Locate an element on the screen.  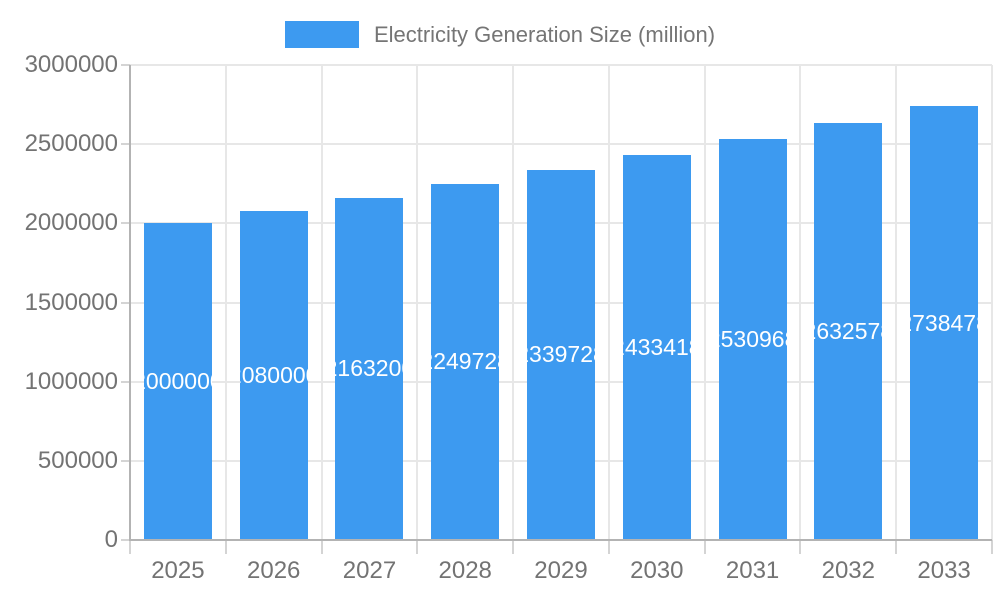
x-axis-line is located at coordinates (560, 540).